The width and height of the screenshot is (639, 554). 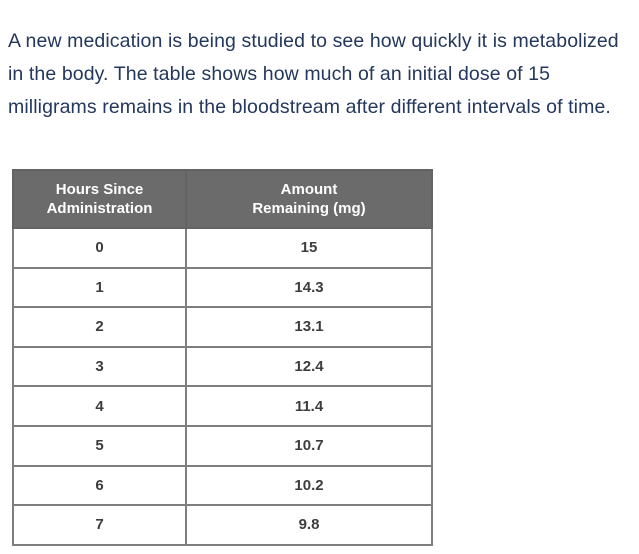 What do you see at coordinates (309, 327) in the screenshot?
I see `cell-amount-2: 13.1` at bounding box center [309, 327].